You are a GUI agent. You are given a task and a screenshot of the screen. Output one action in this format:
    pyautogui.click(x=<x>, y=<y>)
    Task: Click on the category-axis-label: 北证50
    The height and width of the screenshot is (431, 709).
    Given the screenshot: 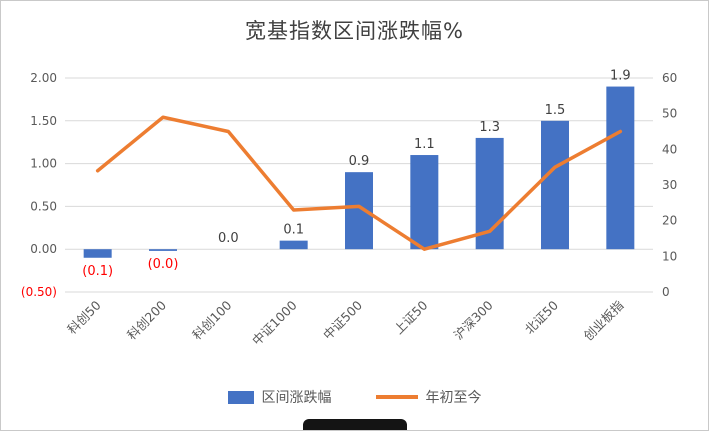 What is the action you would take?
    pyautogui.click(x=542, y=317)
    